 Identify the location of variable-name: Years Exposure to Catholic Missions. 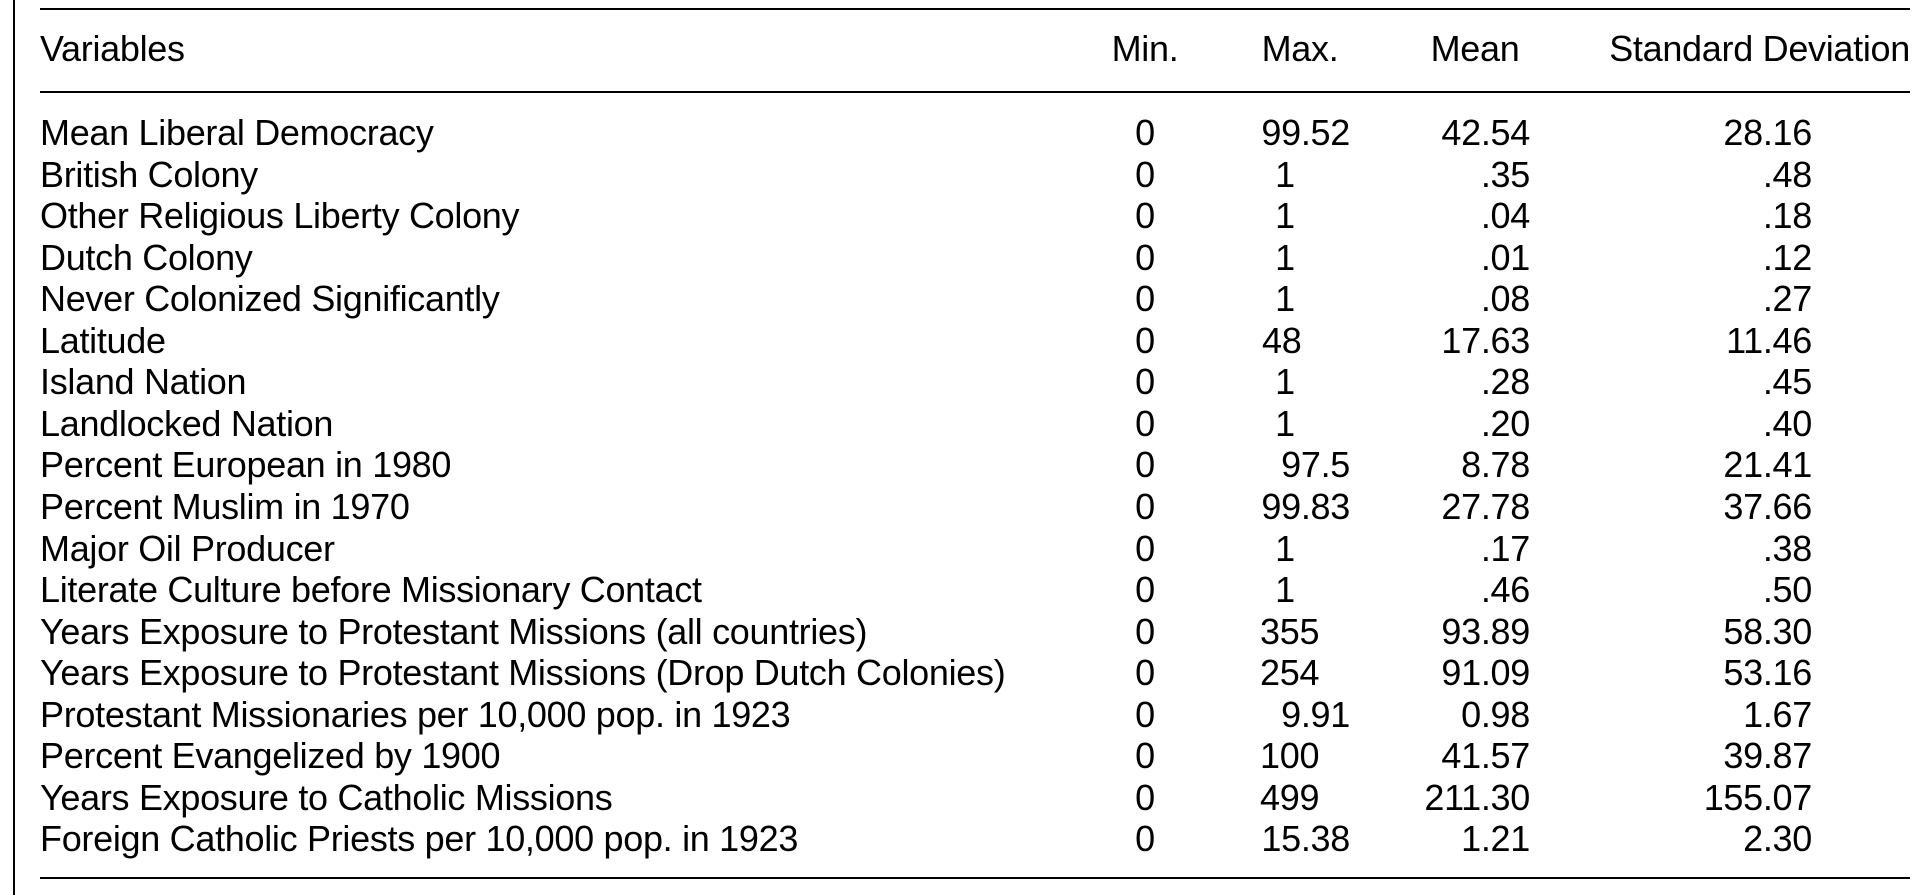
(326, 797).